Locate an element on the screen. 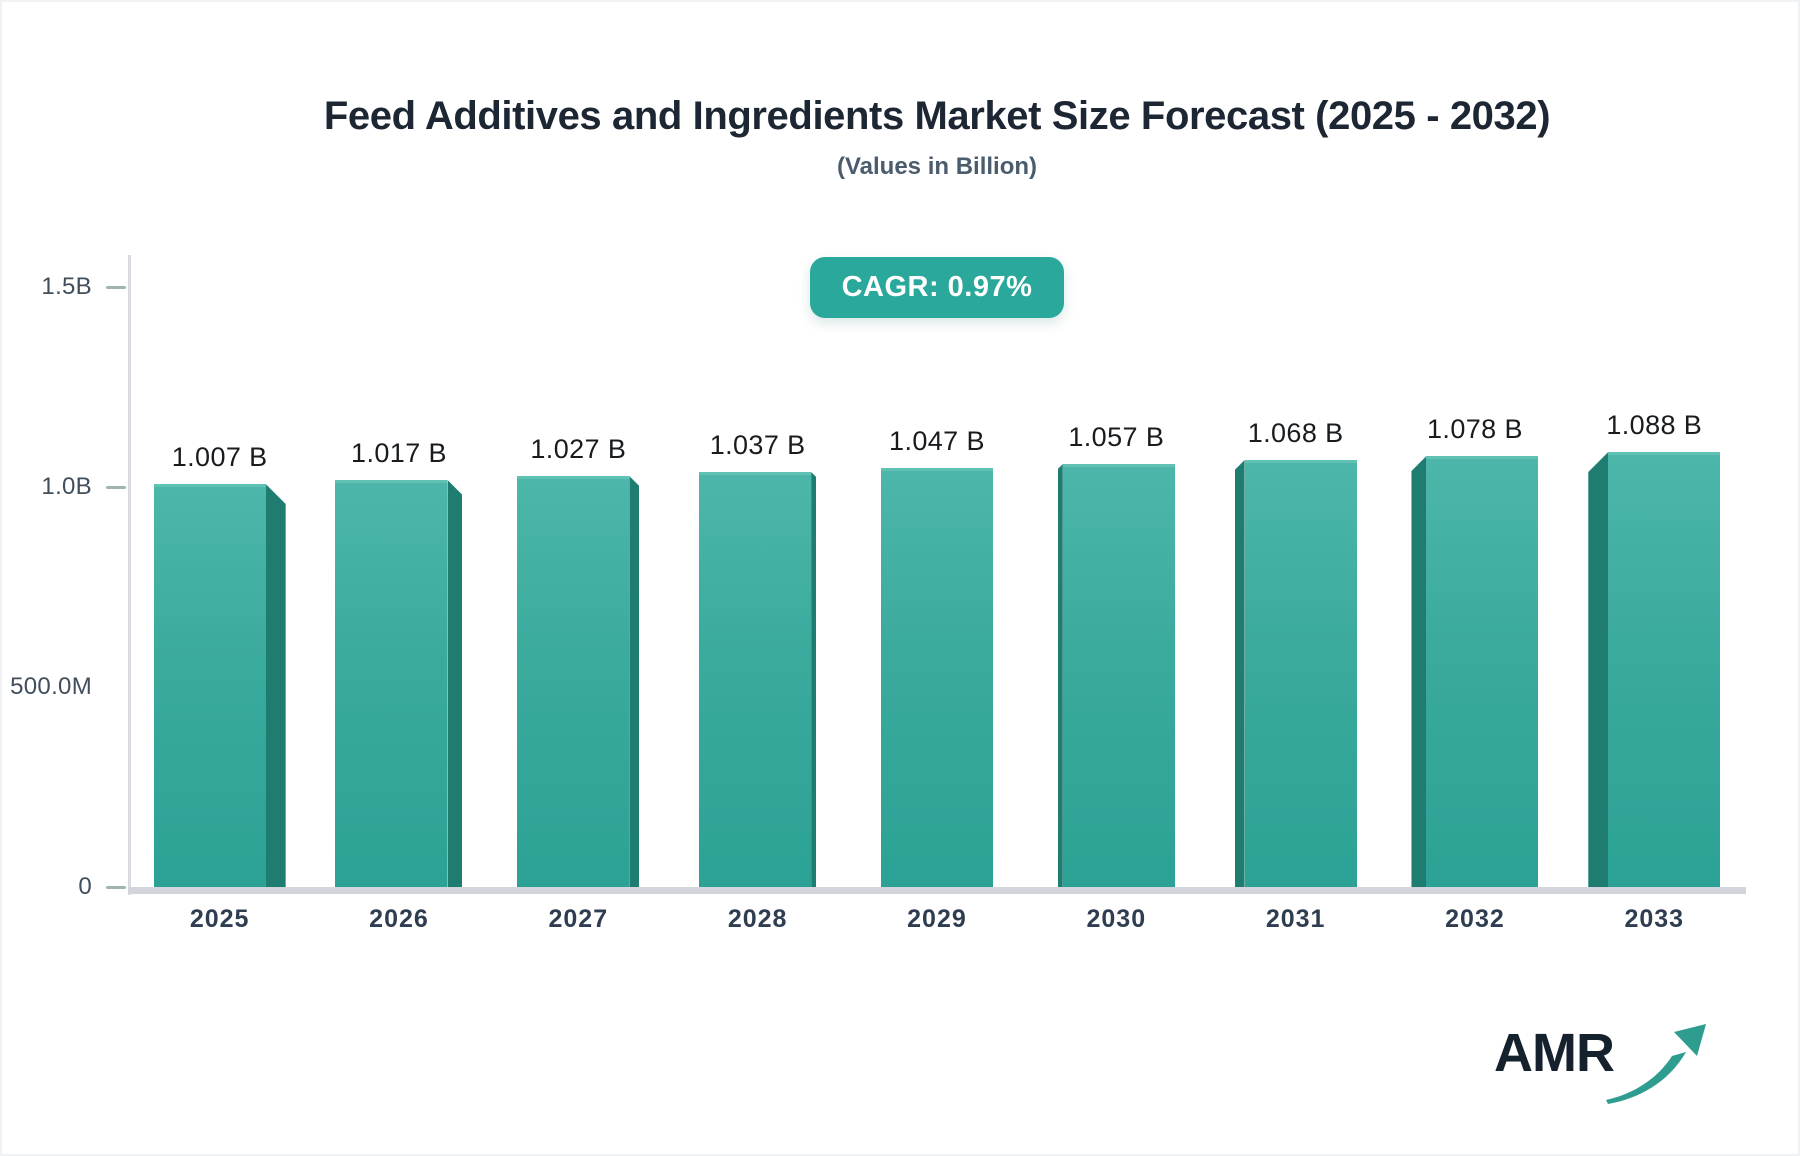 Image resolution: width=1800 pixels, height=1156 pixels. trend-up-arrow-icon is located at coordinates (1656, 1064).